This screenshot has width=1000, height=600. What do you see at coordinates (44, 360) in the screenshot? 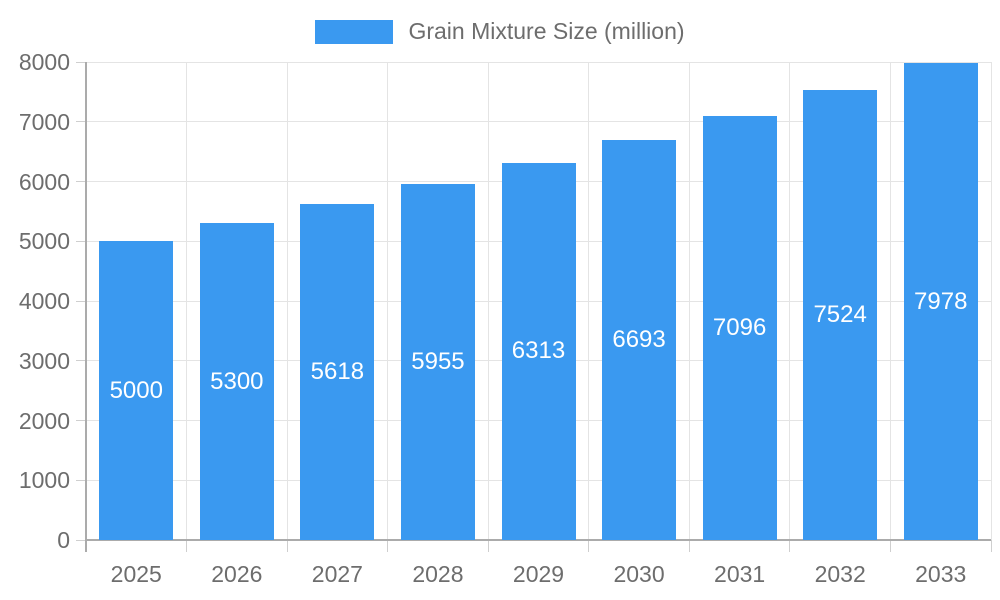
I see `y-tick-label: 3000` at bounding box center [44, 360].